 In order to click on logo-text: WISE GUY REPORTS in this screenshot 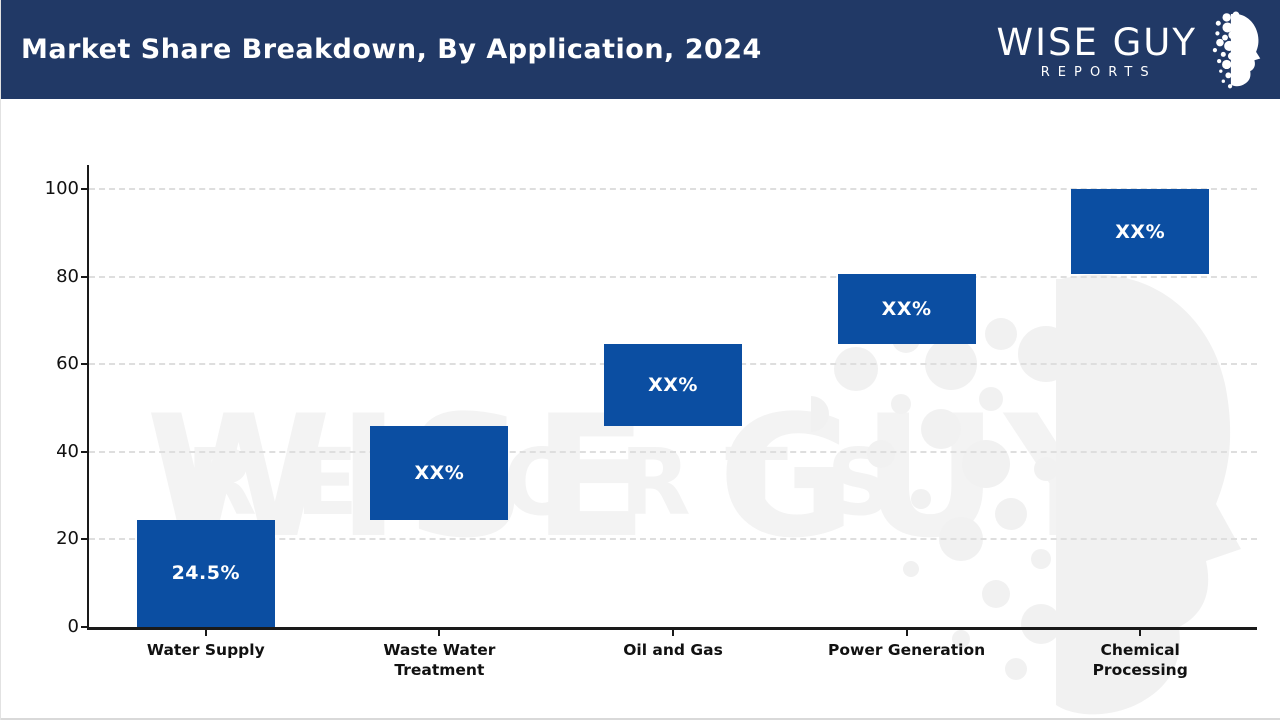, I will do `click(1096, 50)`.